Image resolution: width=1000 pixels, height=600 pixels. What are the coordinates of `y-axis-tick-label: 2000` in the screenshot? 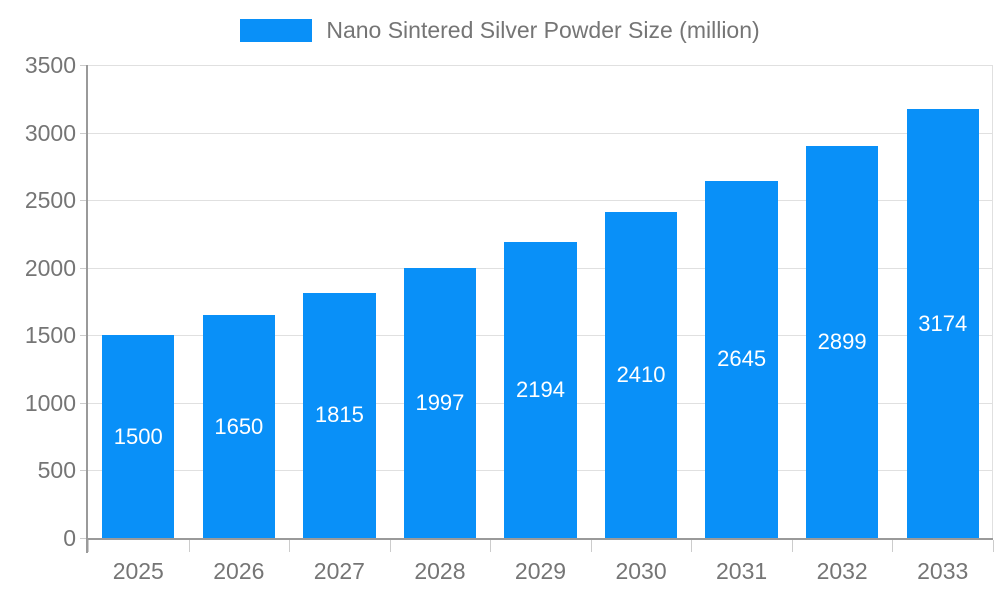 It's located at (50, 267).